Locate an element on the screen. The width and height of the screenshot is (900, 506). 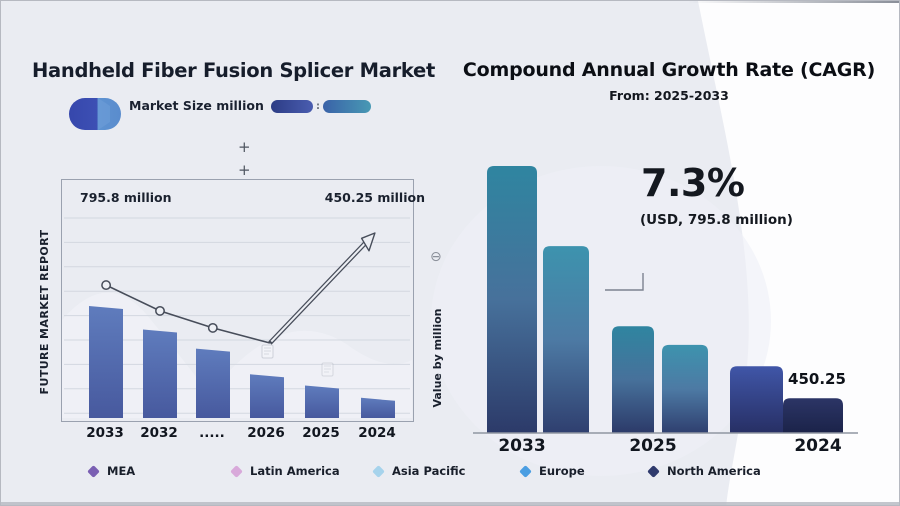
cagr-bar-2025-b is located at coordinates (685, 388).